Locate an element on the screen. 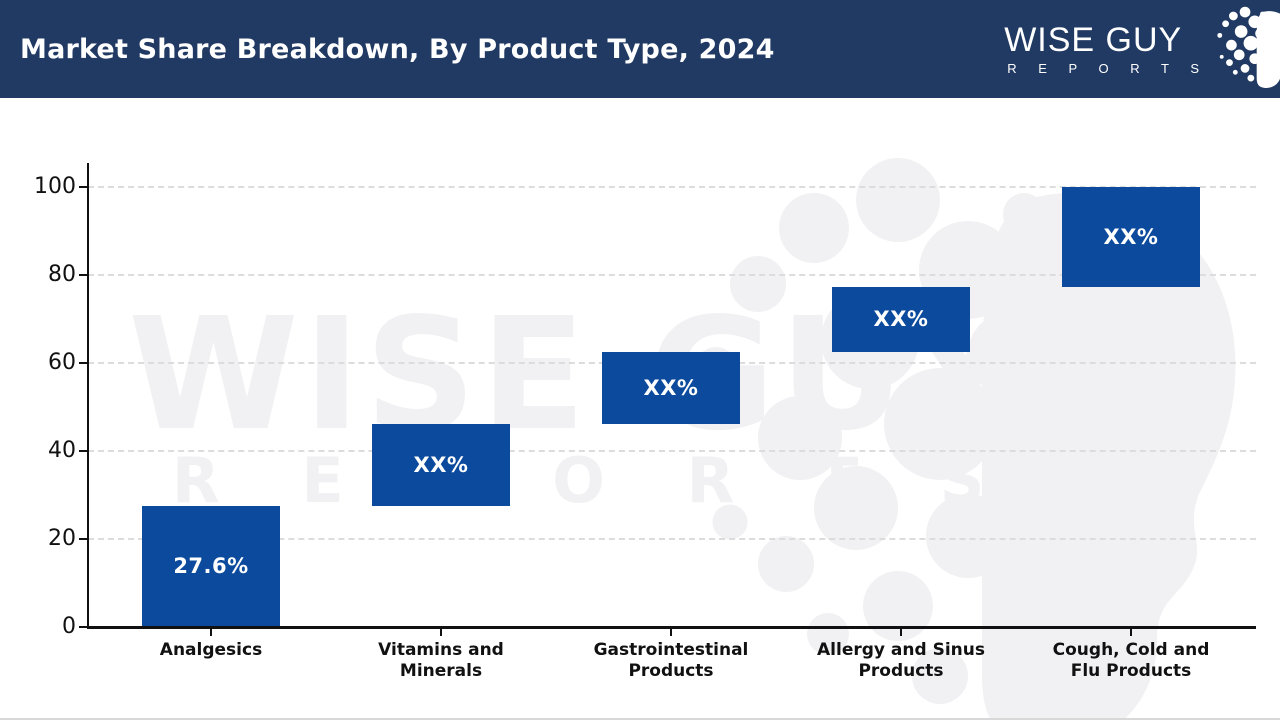 The height and width of the screenshot is (720, 1280). y-tick-label-0: 0 is located at coordinates (69, 626).